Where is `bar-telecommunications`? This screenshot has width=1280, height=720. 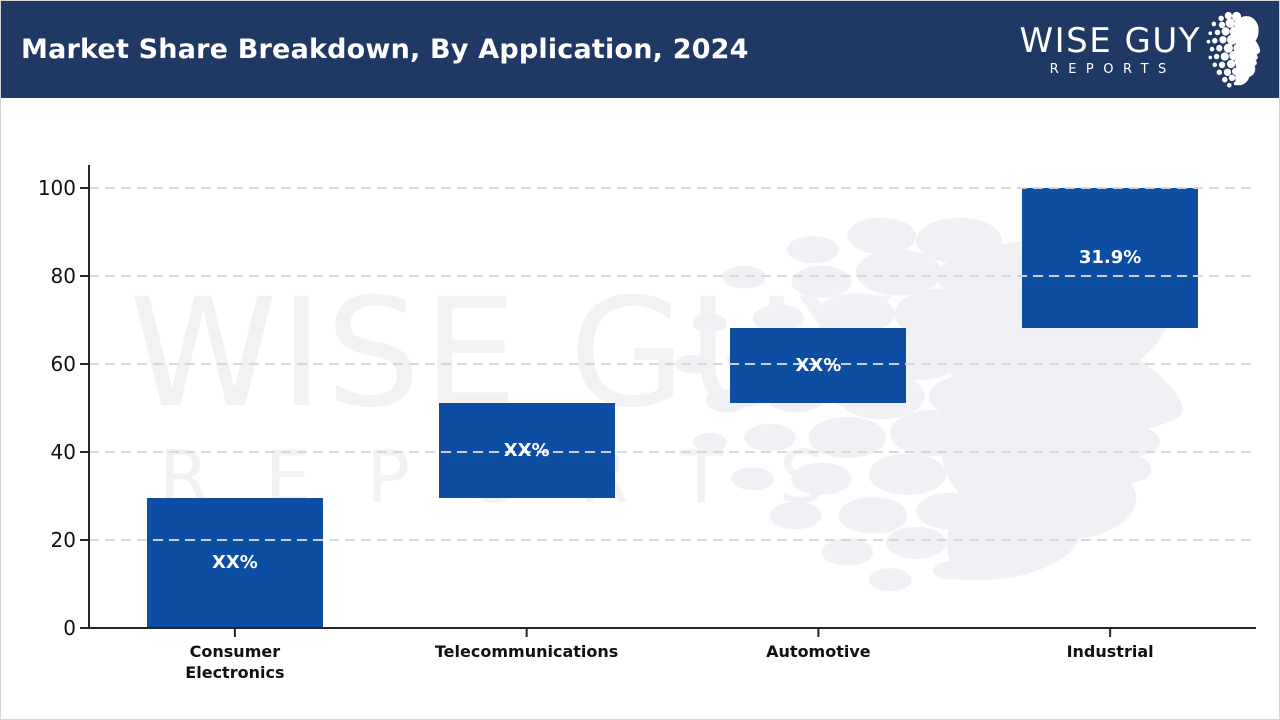 bar-telecommunications is located at coordinates (526, 451).